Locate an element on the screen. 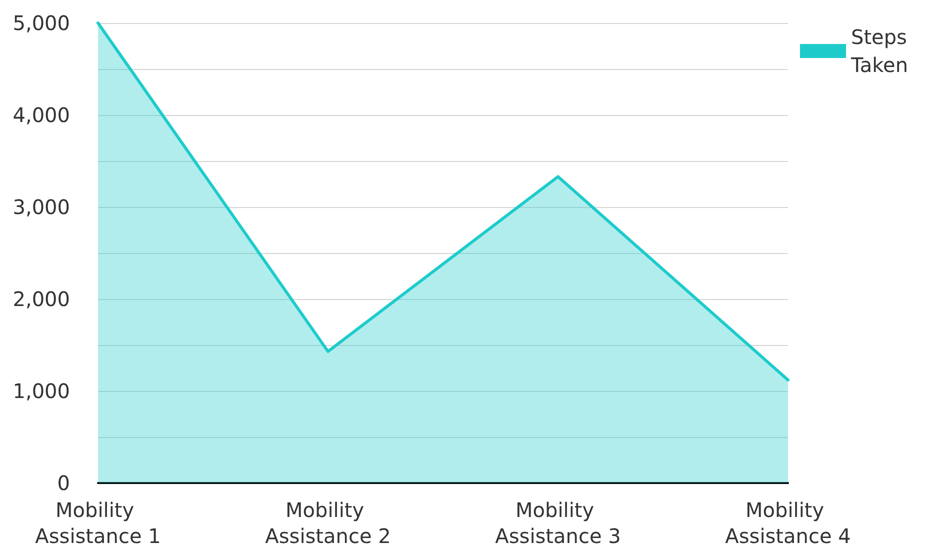  x-tick-label: Mobility Assistance 2 is located at coordinates (328, 523).